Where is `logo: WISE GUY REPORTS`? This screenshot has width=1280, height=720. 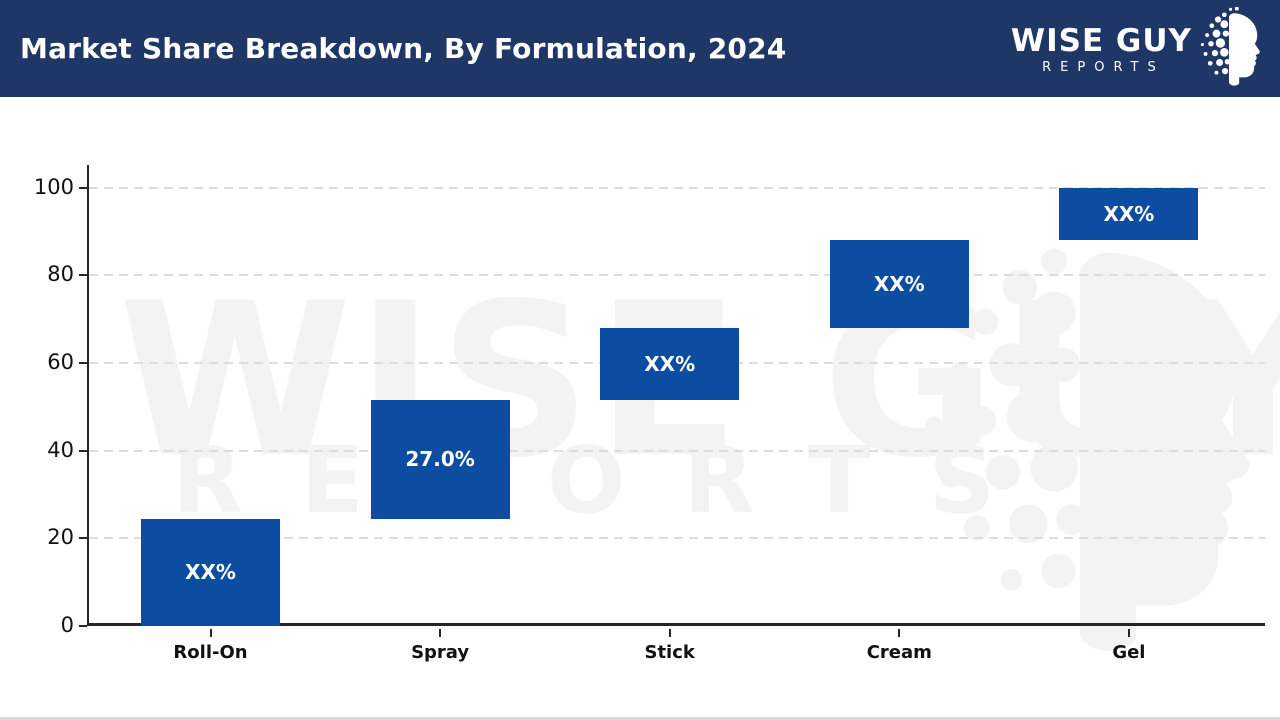
logo: WISE GUY REPORTS is located at coordinates (1141, 49).